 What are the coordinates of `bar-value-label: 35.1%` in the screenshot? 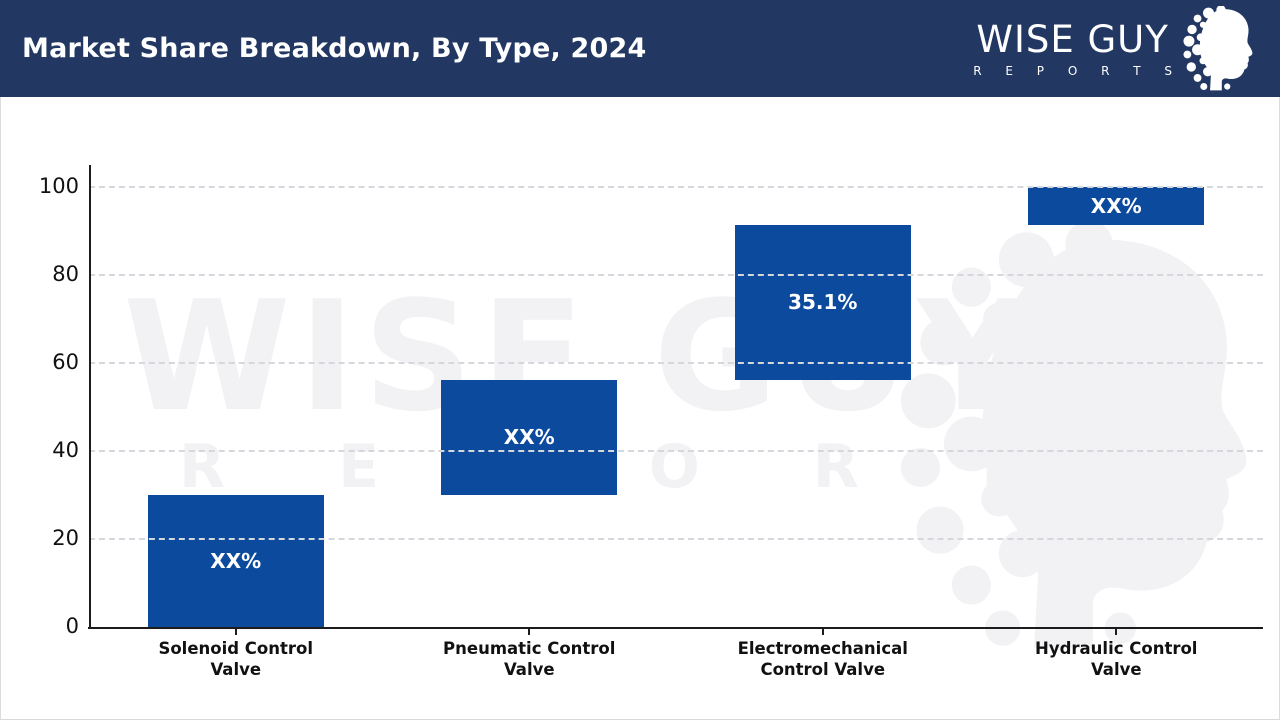 It's located at (823, 302).